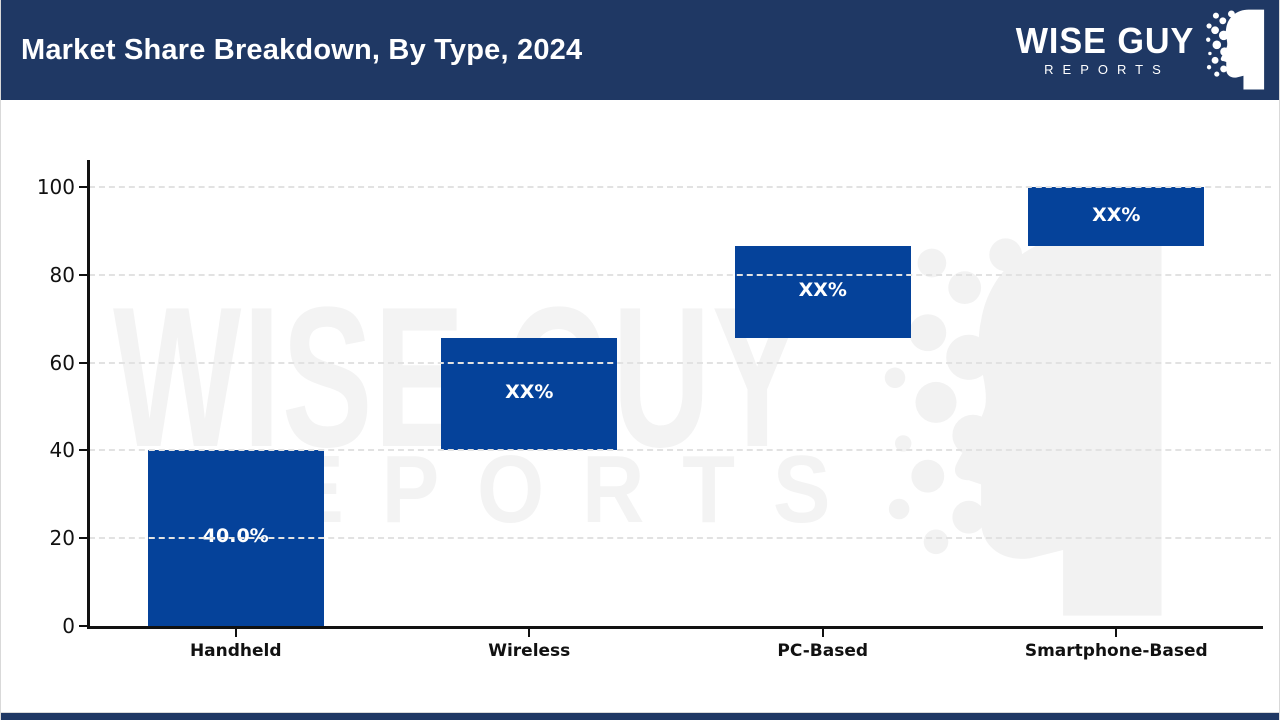  What do you see at coordinates (1023, 425) in the screenshot?
I see `watermark-face-icon` at bounding box center [1023, 425].